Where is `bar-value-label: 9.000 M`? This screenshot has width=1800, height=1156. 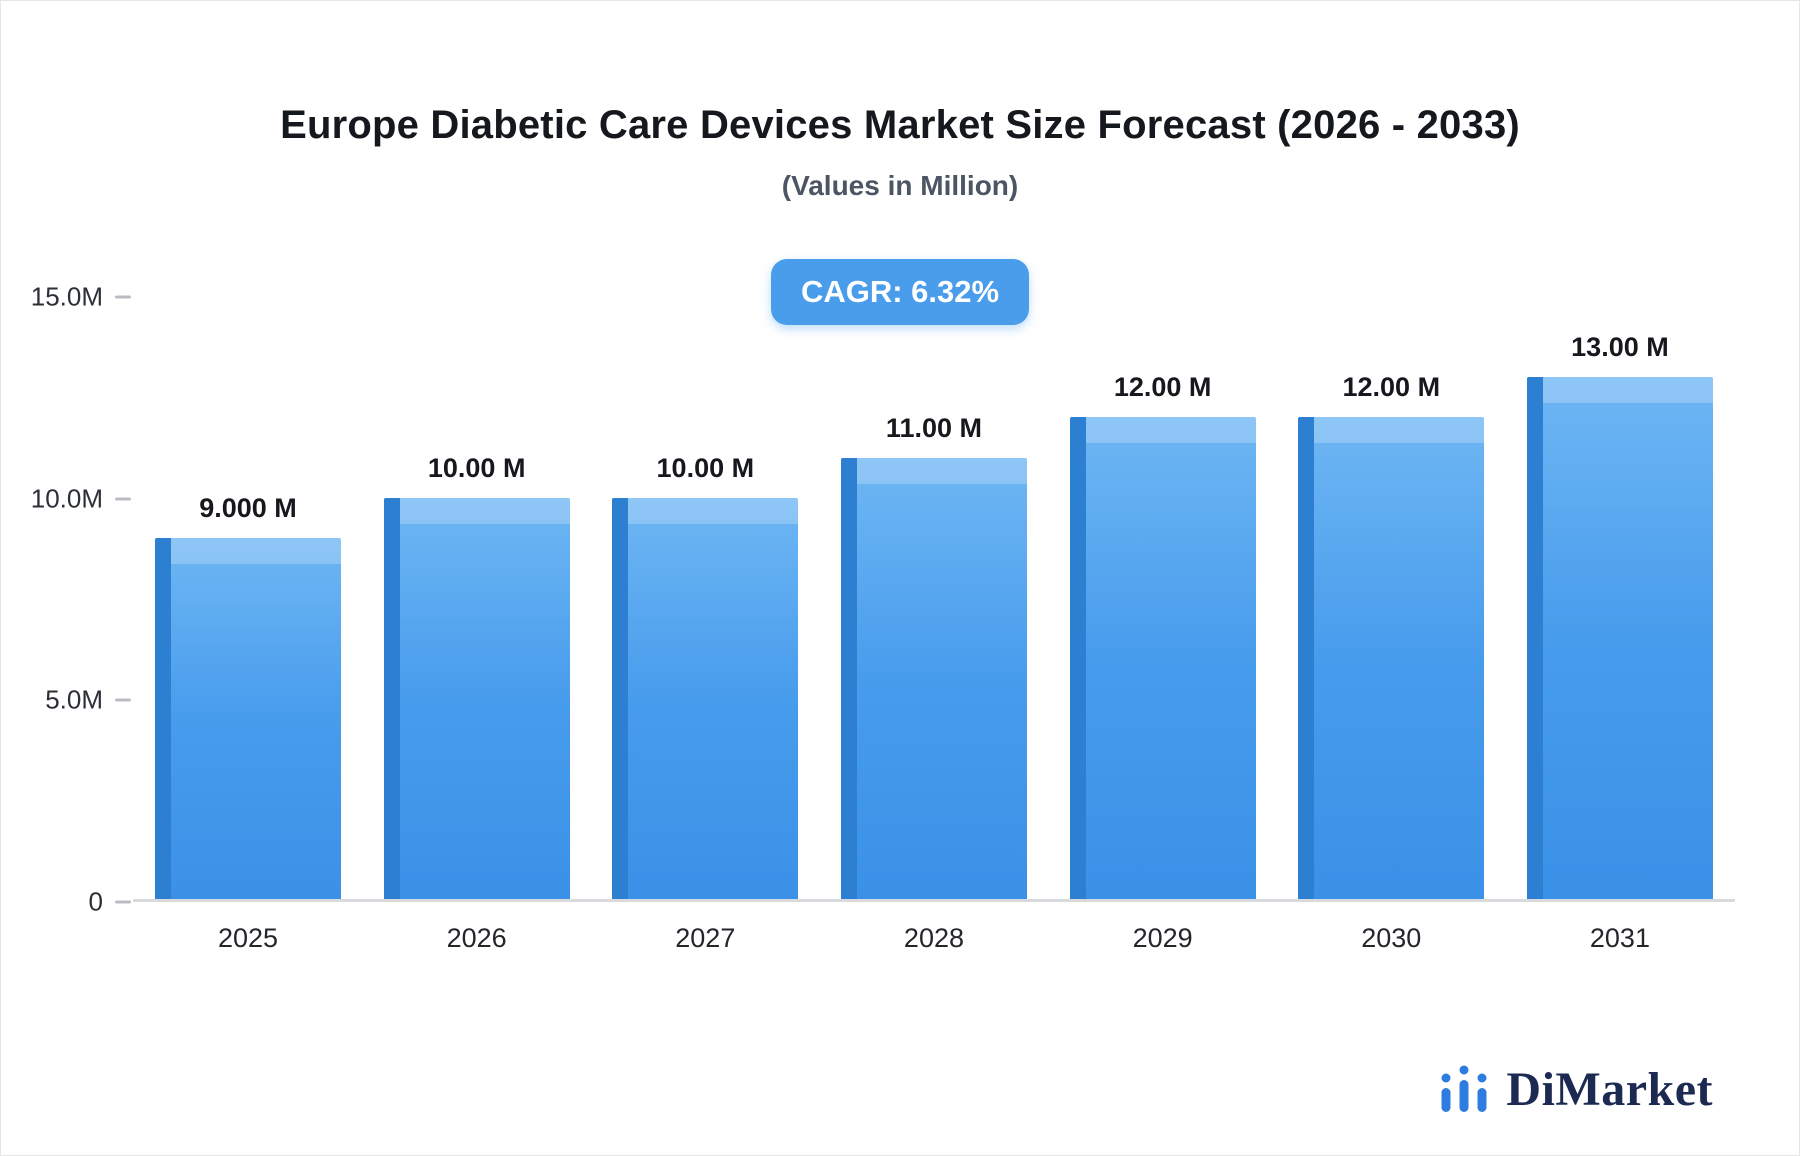
bar-value-label: 9.000 M is located at coordinates (248, 507).